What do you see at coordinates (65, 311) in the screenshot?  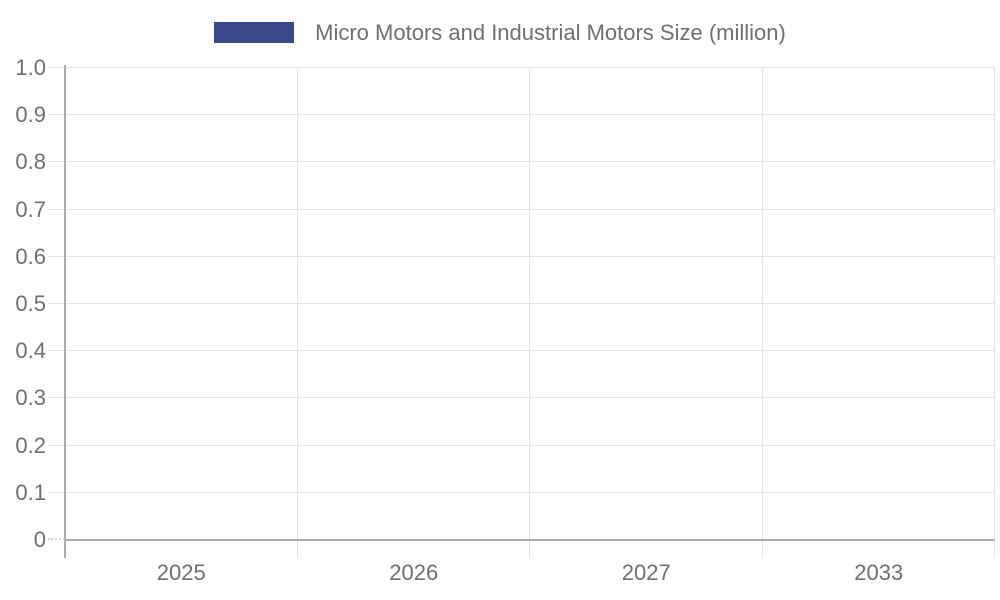 I see `y-axis-line` at bounding box center [65, 311].